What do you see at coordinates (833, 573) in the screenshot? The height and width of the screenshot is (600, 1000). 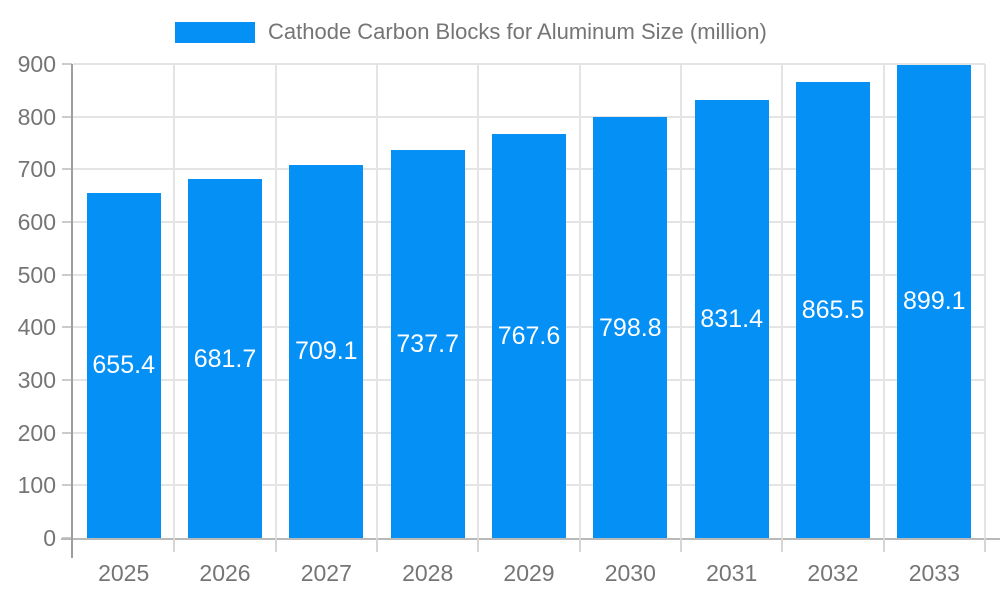 I see `x-axis-tick-label: 2032` at bounding box center [833, 573].